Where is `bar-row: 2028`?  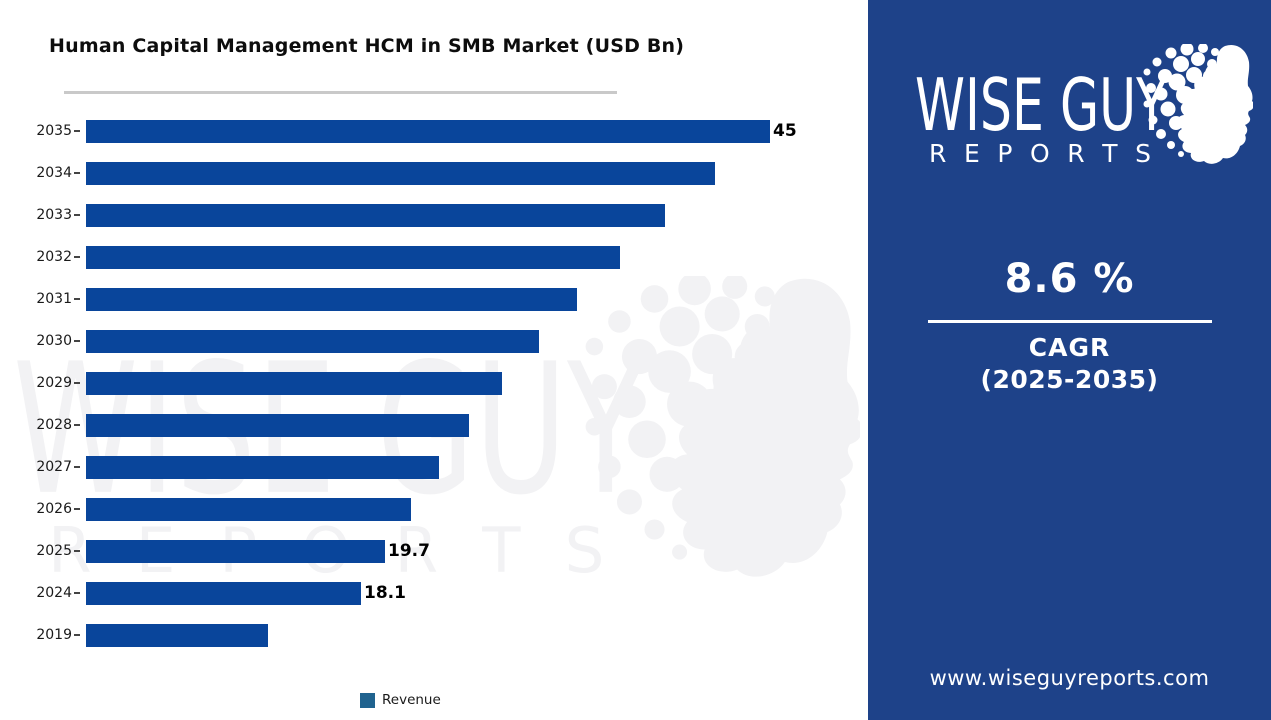
bar-row: 2028 is located at coordinates (434, 425).